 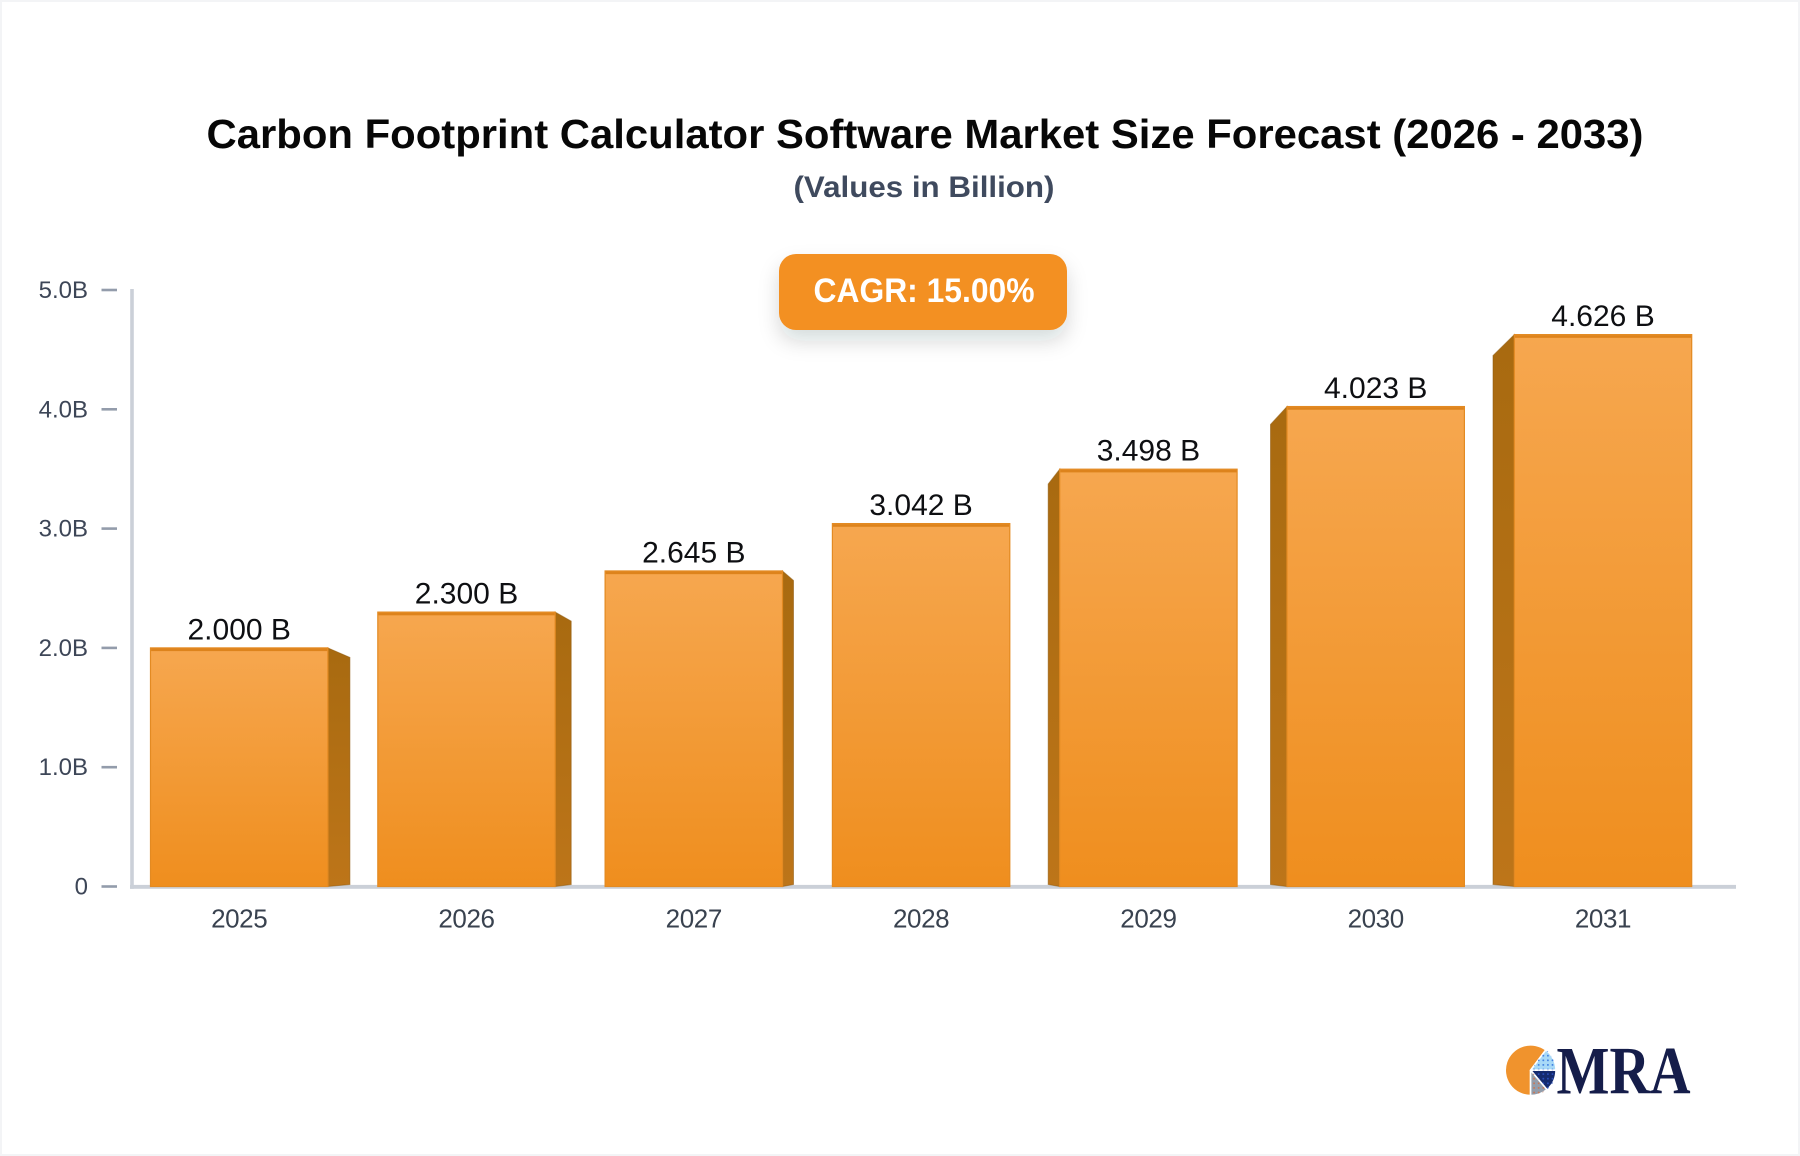 What do you see at coordinates (694, 919) in the screenshot?
I see `x-tick-label: 2027` at bounding box center [694, 919].